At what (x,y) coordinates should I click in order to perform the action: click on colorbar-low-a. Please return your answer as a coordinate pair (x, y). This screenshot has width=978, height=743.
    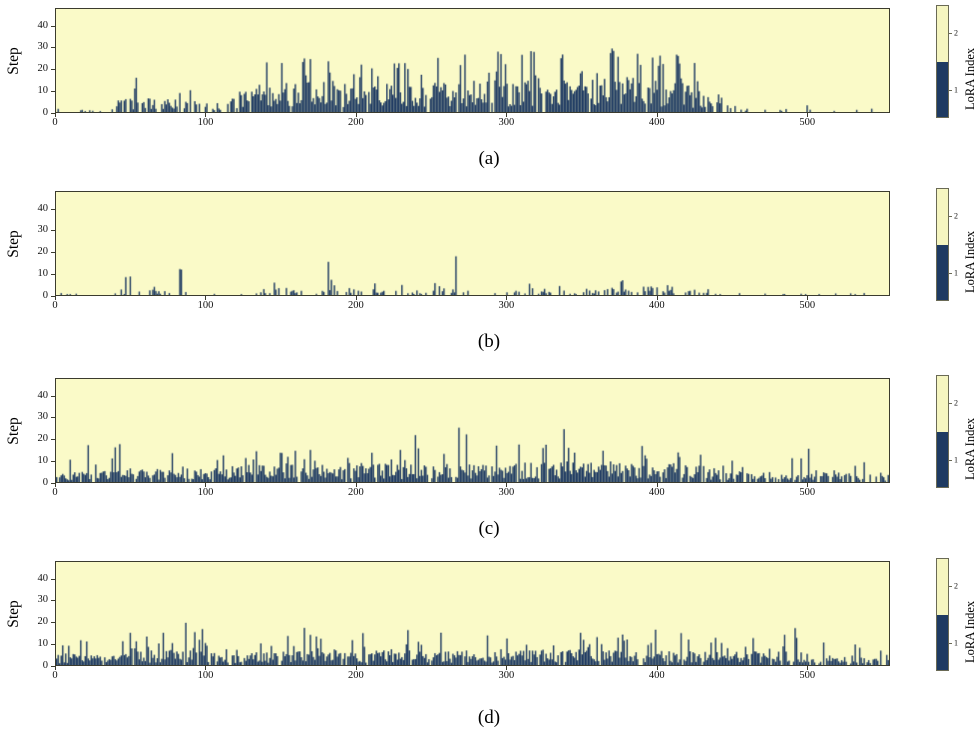
    Looking at the image, I should click on (942, 89).